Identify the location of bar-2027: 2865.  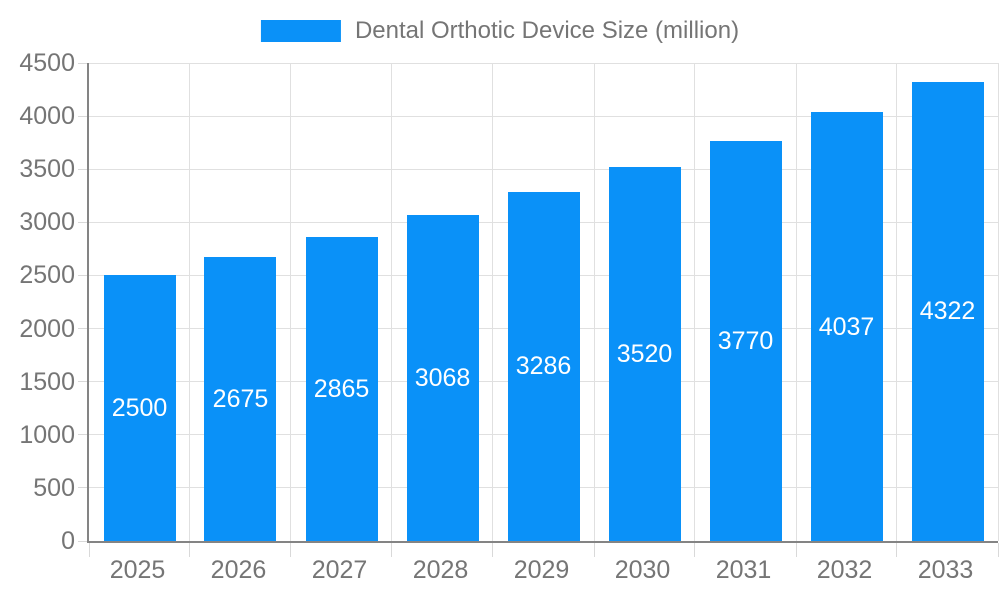
(341, 388).